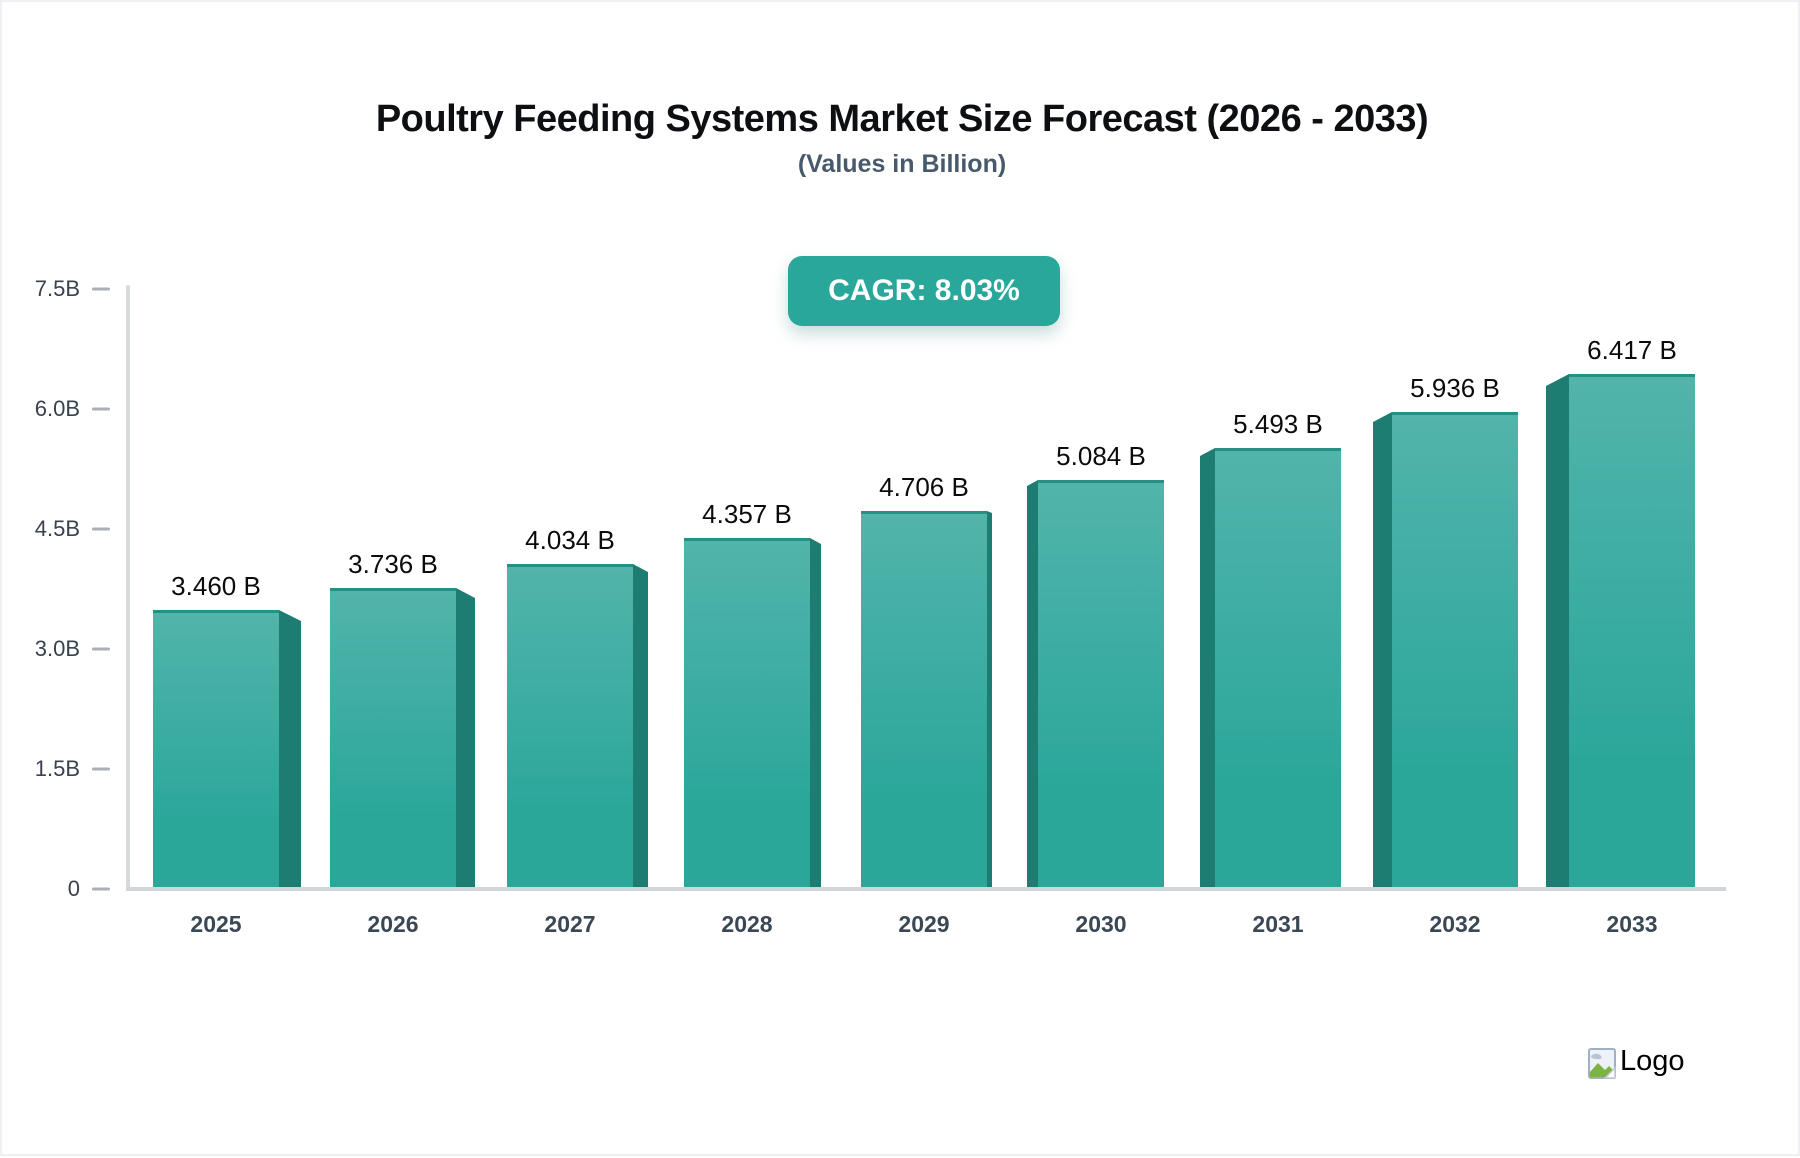 Image resolution: width=1800 pixels, height=1158 pixels. Describe the element at coordinates (128, 587) in the screenshot. I see `y-axis-line` at that location.